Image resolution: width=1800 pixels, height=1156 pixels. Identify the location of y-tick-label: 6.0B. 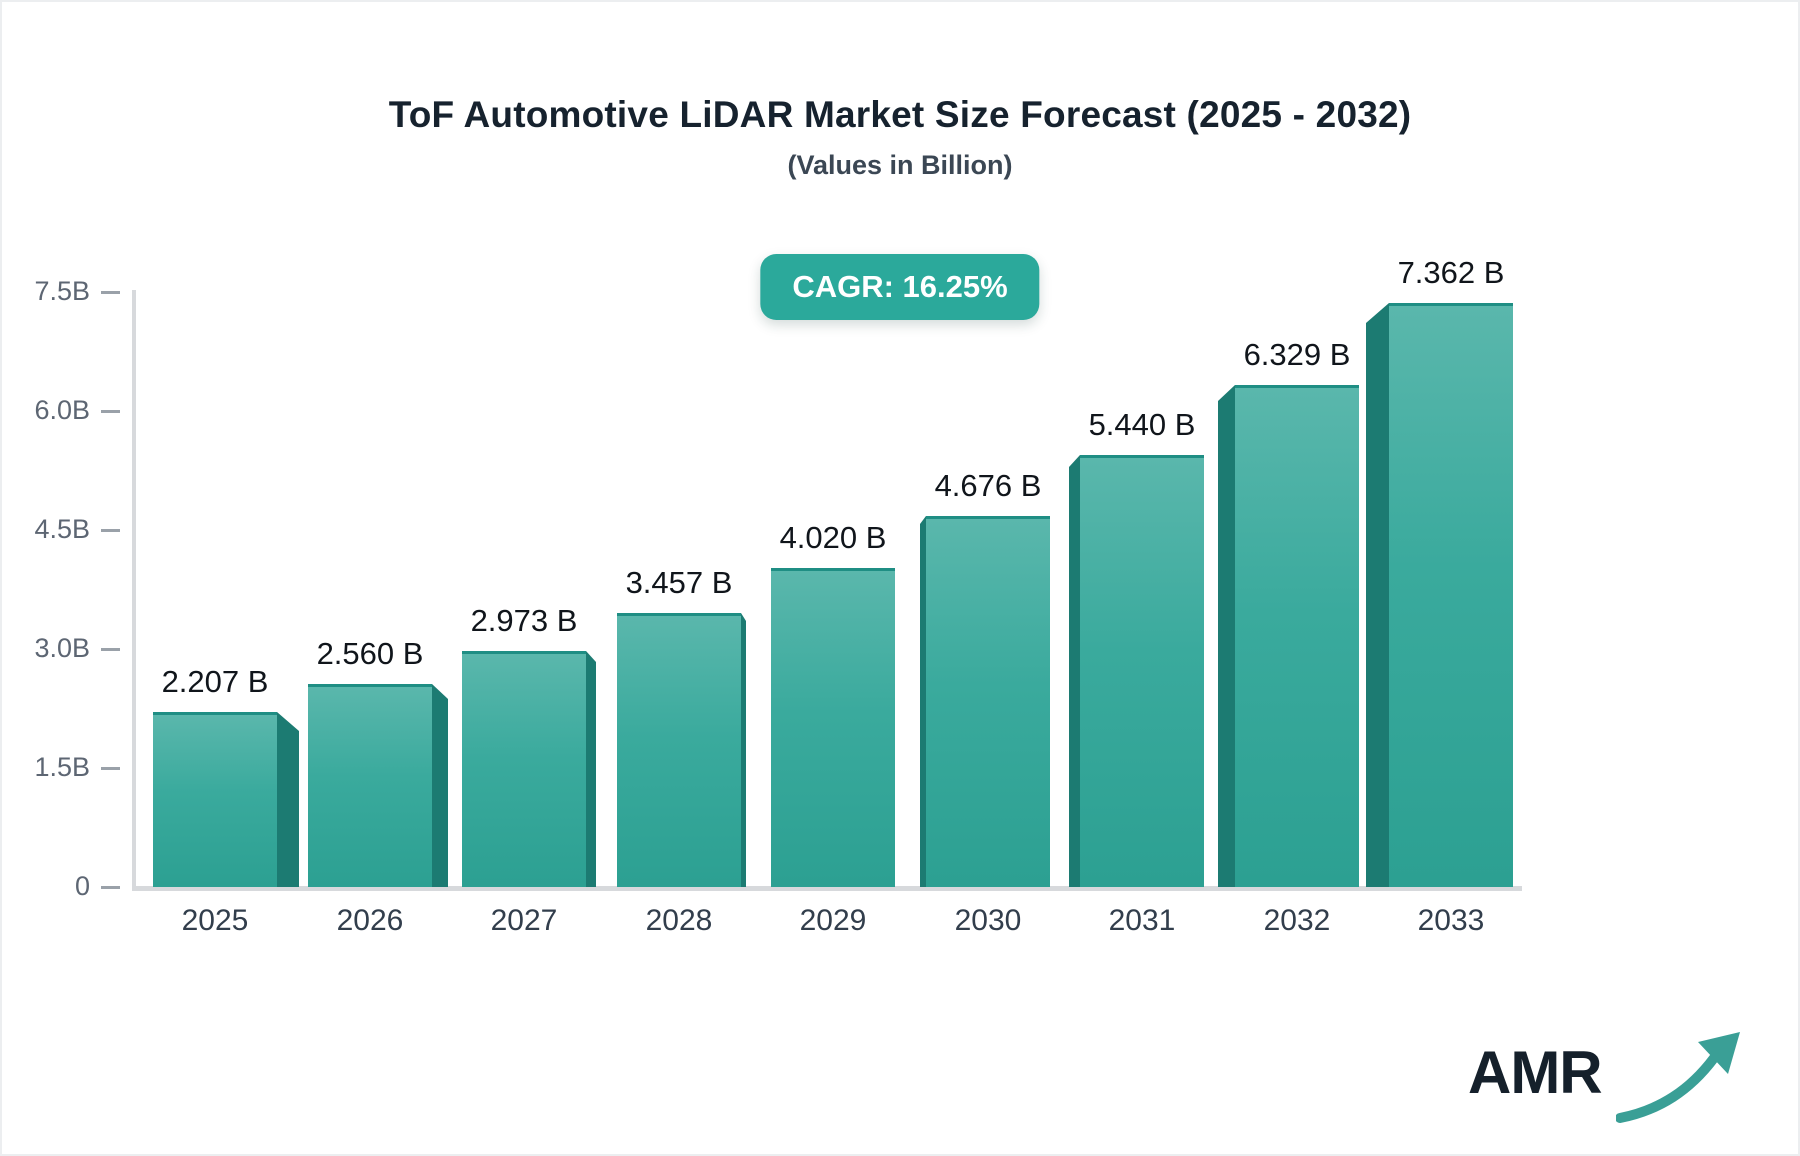
(62, 410).